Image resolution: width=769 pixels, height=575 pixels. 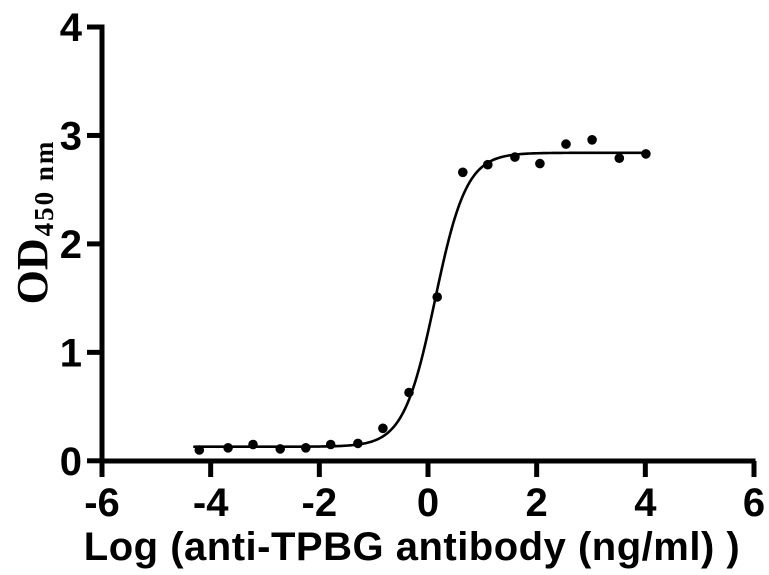 I want to click on y-axis-ticks: 0 1 2 3 4, so click(x=80, y=245).